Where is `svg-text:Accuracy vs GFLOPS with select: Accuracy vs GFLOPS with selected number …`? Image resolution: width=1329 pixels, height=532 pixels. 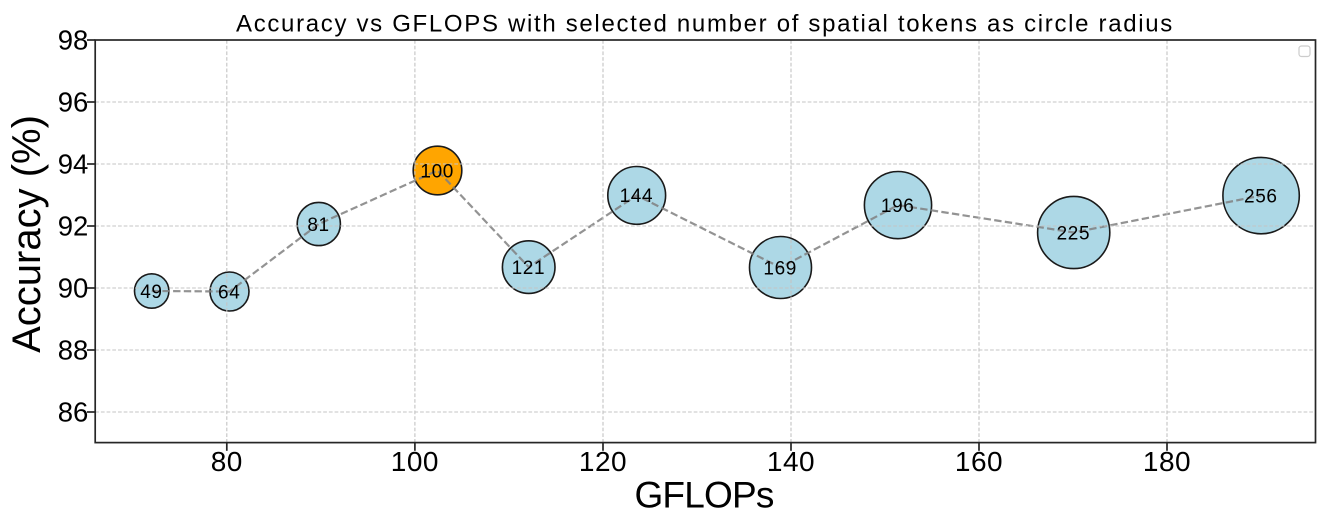 svg-text:Accuracy vs GFLOPS with select: Accuracy vs GFLOPS with selected number … is located at coordinates (705, 24).